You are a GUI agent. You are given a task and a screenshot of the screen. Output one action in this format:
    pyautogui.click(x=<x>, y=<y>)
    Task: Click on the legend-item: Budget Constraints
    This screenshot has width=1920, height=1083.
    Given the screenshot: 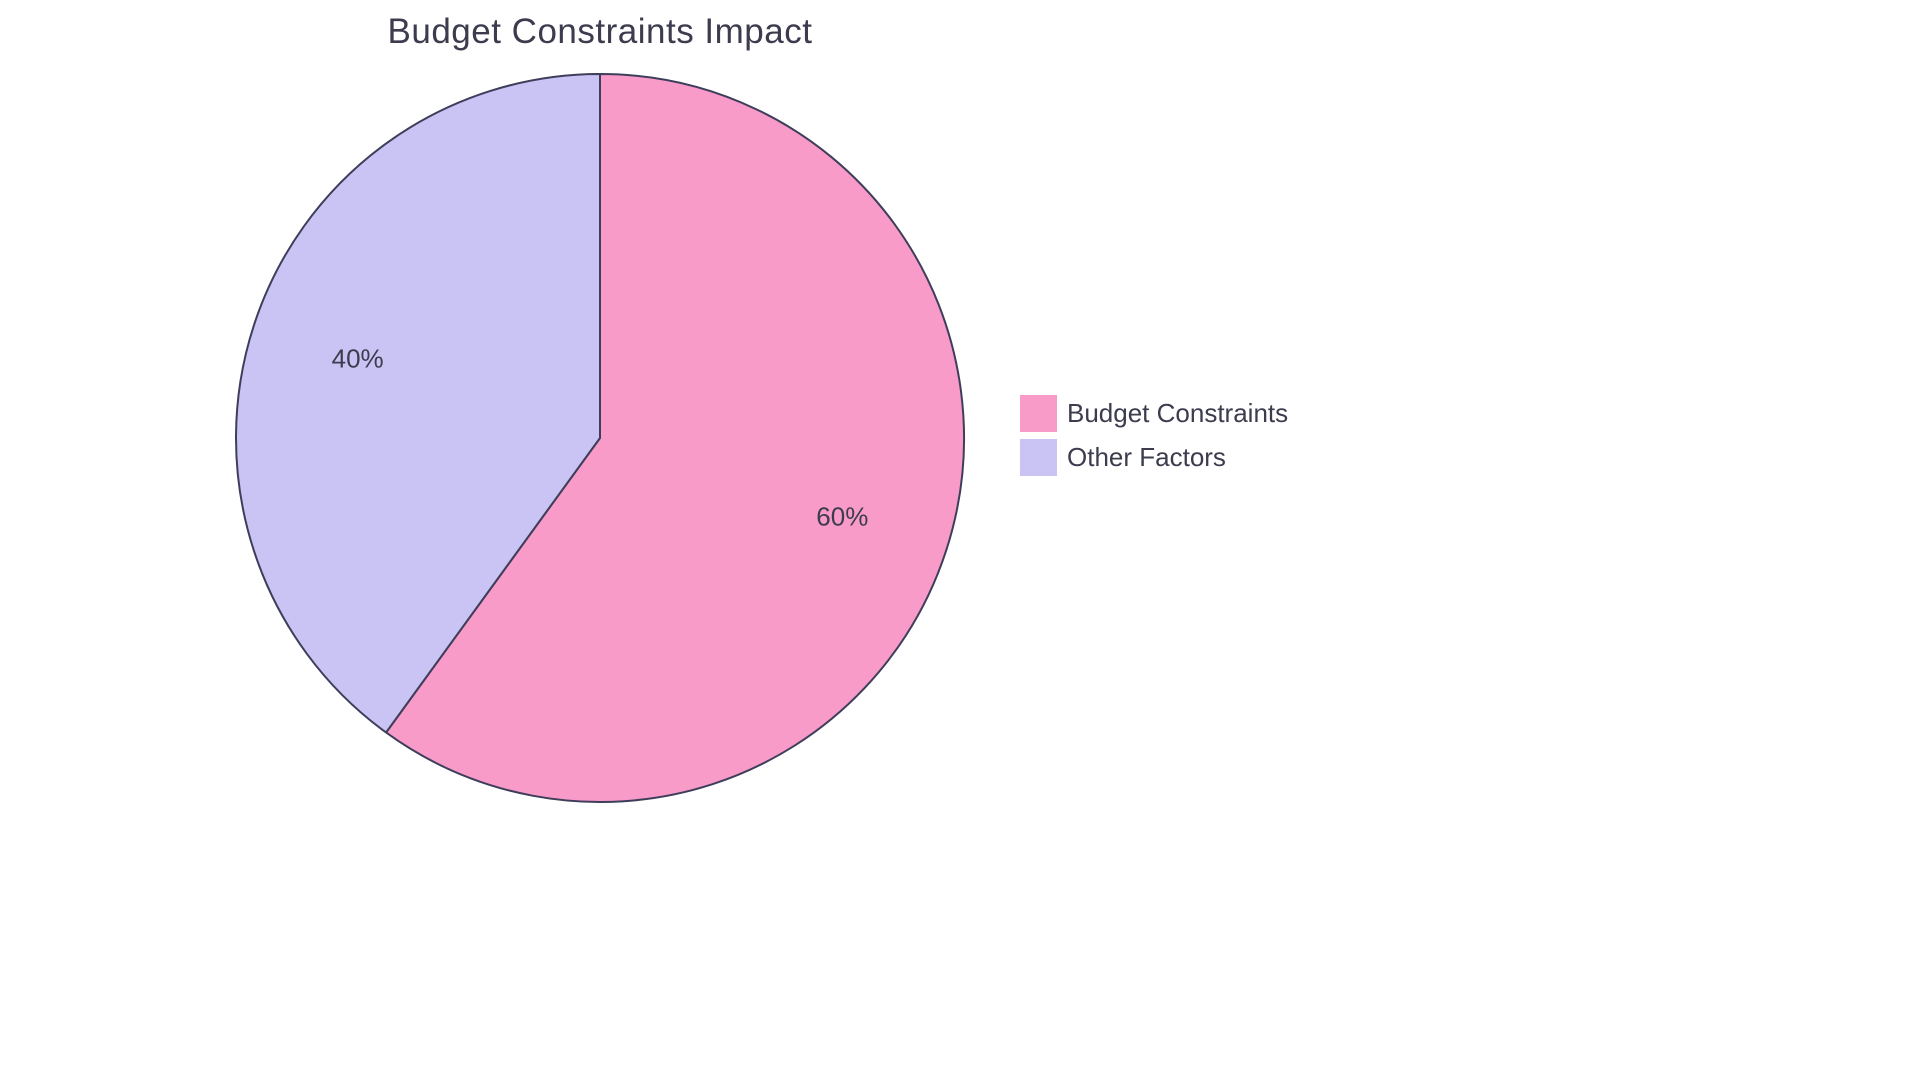 What is the action you would take?
    pyautogui.click(x=1154, y=413)
    